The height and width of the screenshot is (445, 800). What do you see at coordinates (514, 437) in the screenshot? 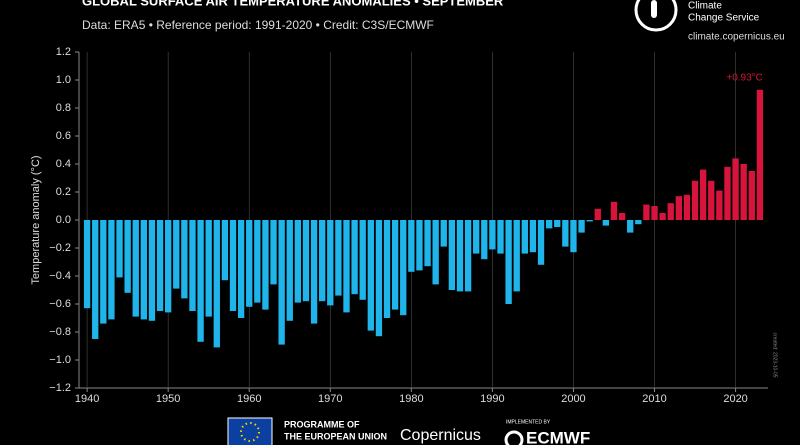
I see `ecmwf-icon` at bounding box center [514, 437].